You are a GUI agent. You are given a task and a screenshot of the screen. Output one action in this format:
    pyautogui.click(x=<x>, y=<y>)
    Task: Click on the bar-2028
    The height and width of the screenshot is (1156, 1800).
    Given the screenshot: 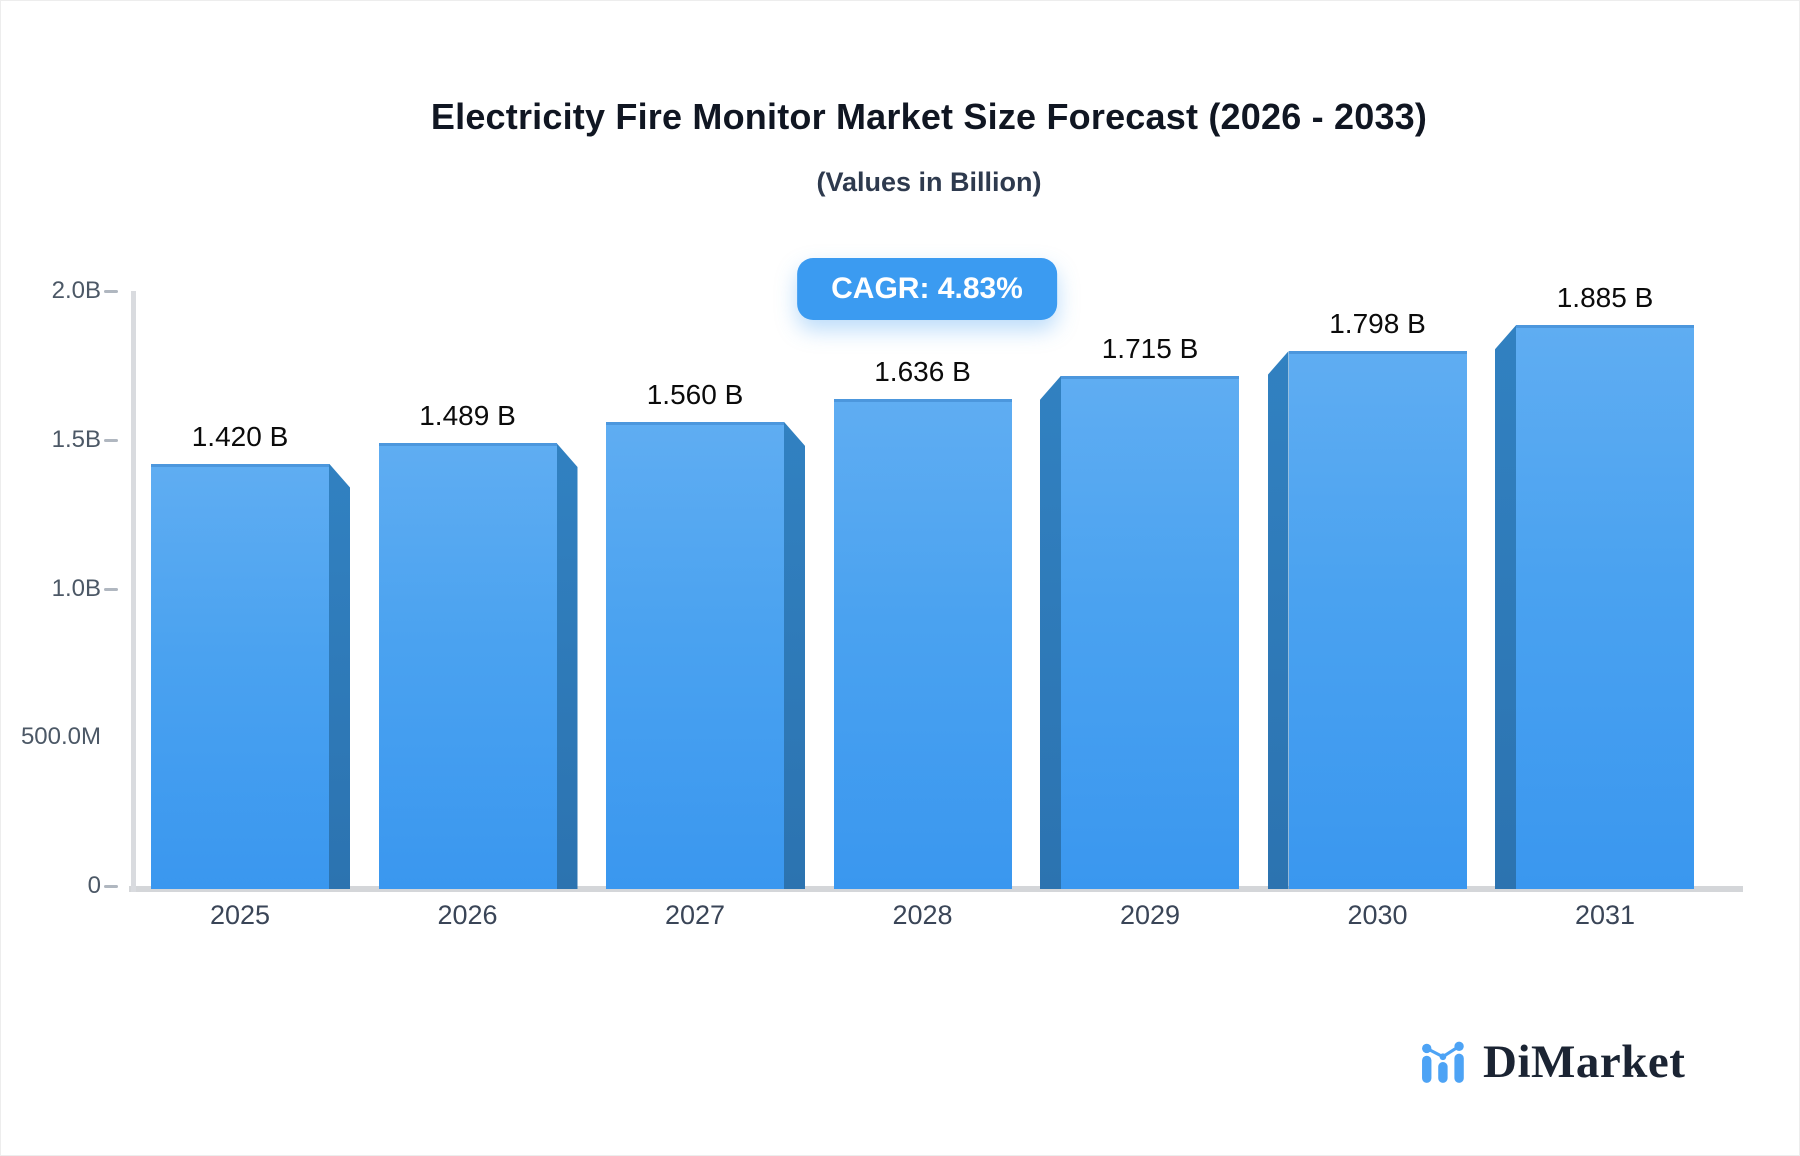 What is the action you would take?
    pyautogui.click(x=922, y=644)
    